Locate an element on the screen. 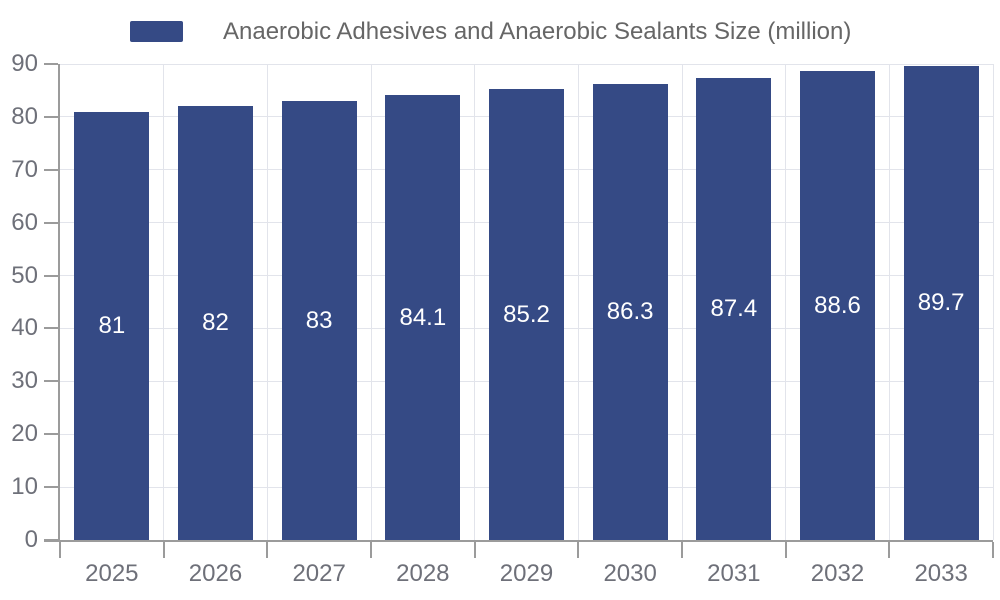 This screenshot has width=1000, height=600. x-axis-label: 2030 is located at coordinates (630, 573).